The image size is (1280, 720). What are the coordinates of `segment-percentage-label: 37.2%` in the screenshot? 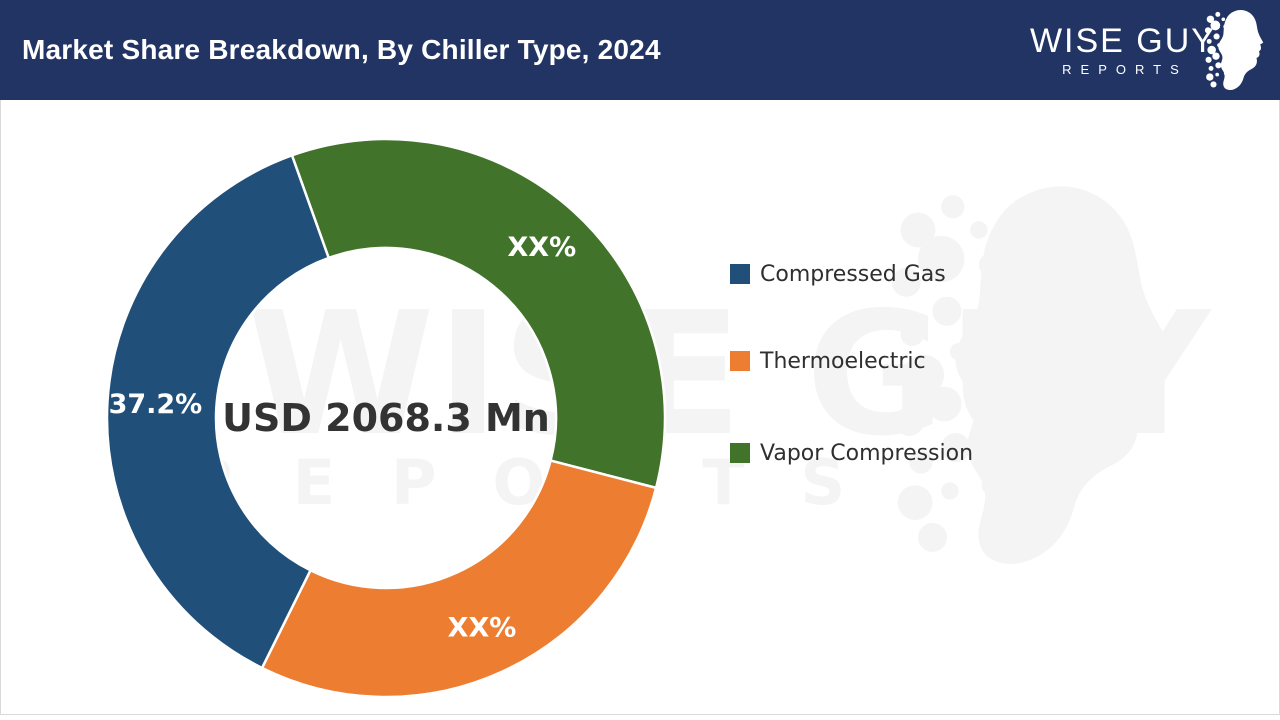 It's located at (156, 404).